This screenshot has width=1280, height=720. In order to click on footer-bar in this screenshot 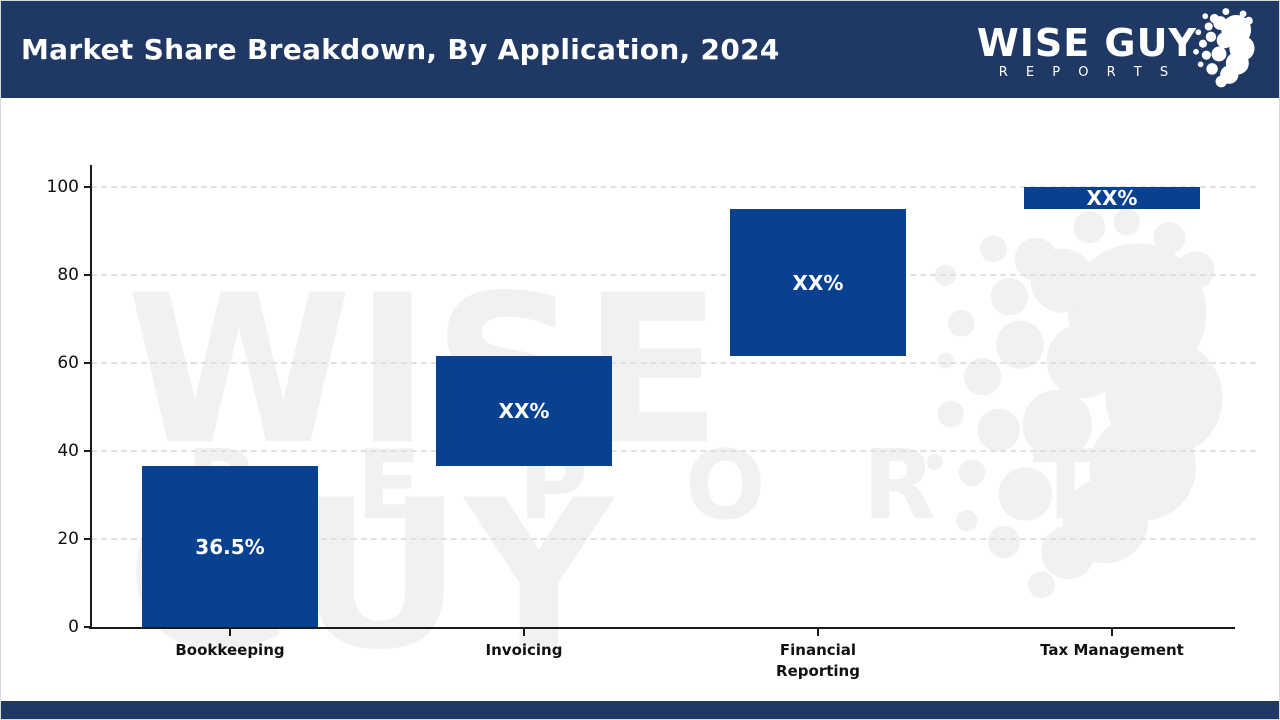, I will do `click(640, 710)`.